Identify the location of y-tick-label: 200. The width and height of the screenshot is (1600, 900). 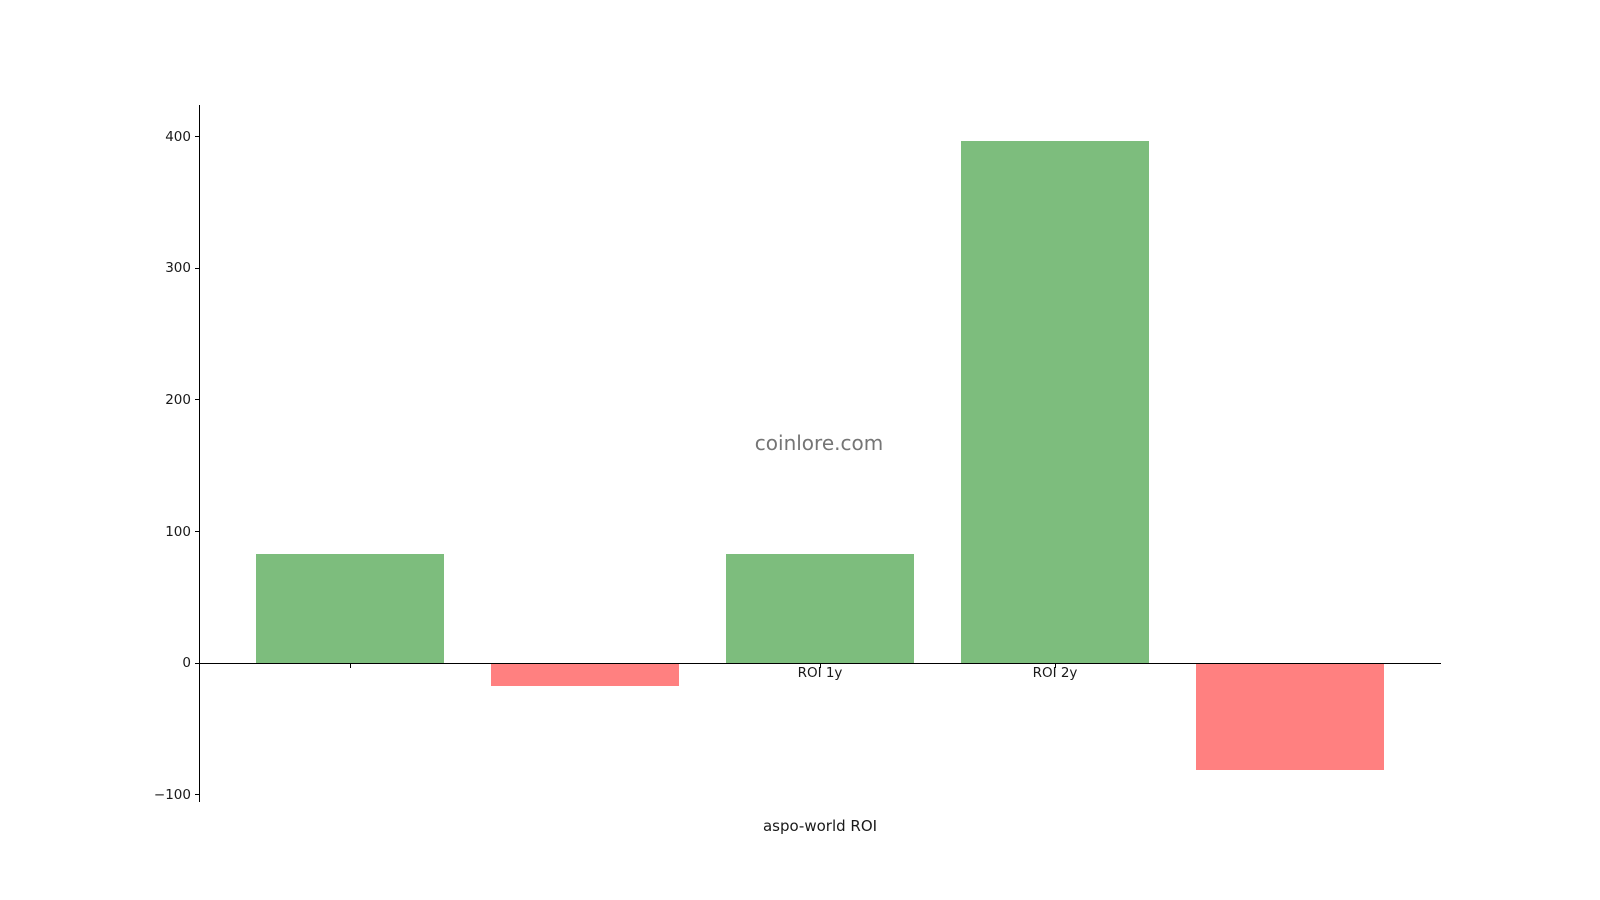
(178, 399).